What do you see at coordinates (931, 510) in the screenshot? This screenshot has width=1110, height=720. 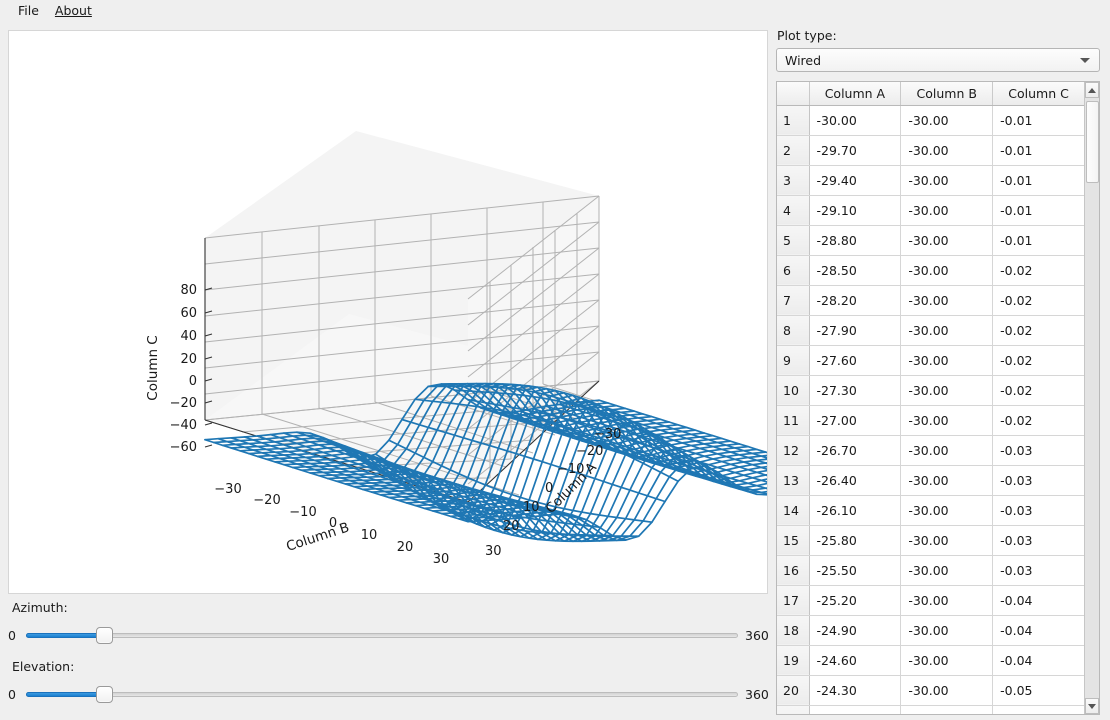 I see `table-row: 14 -26.10 -30.00 -0.03` at bounding box center [931, 510].